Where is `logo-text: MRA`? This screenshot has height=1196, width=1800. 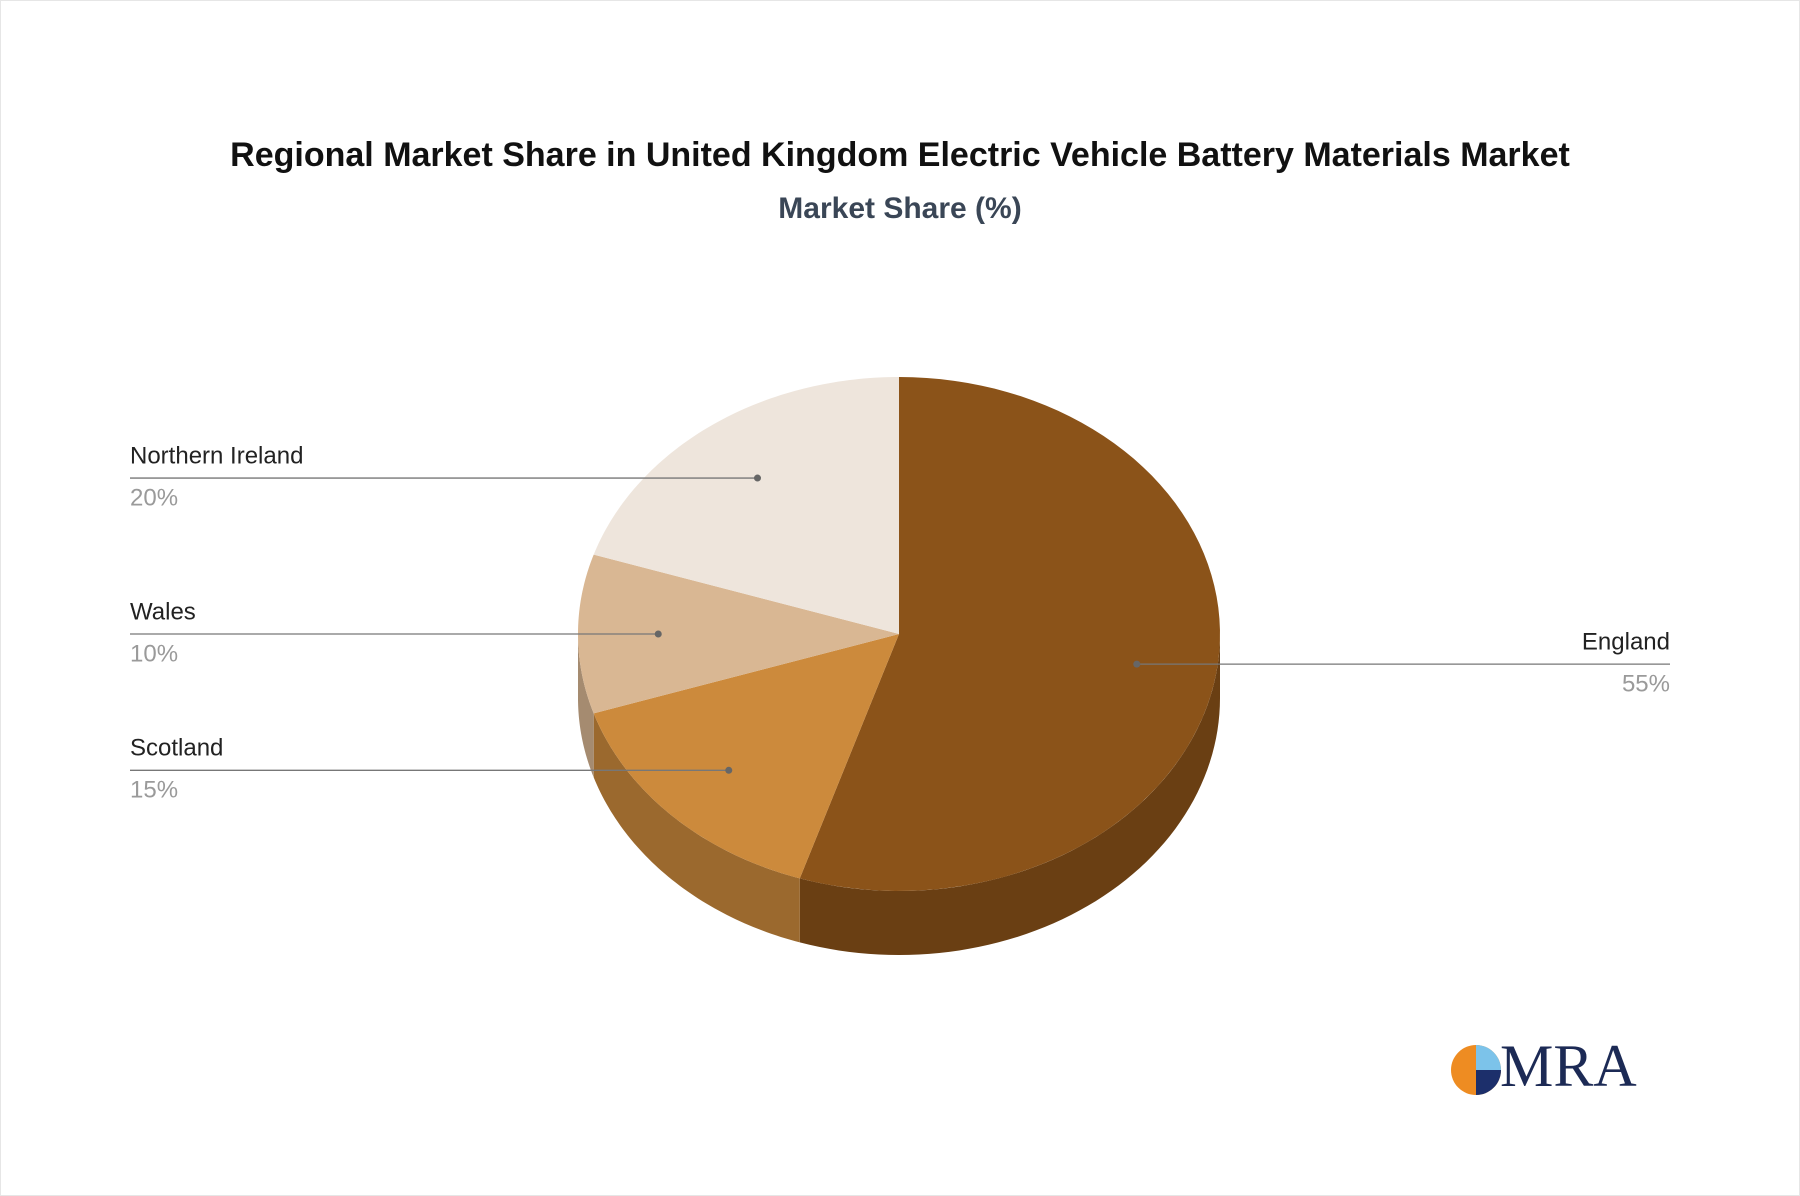 logo-text: MRA is located at coordinates (1568, 1066).